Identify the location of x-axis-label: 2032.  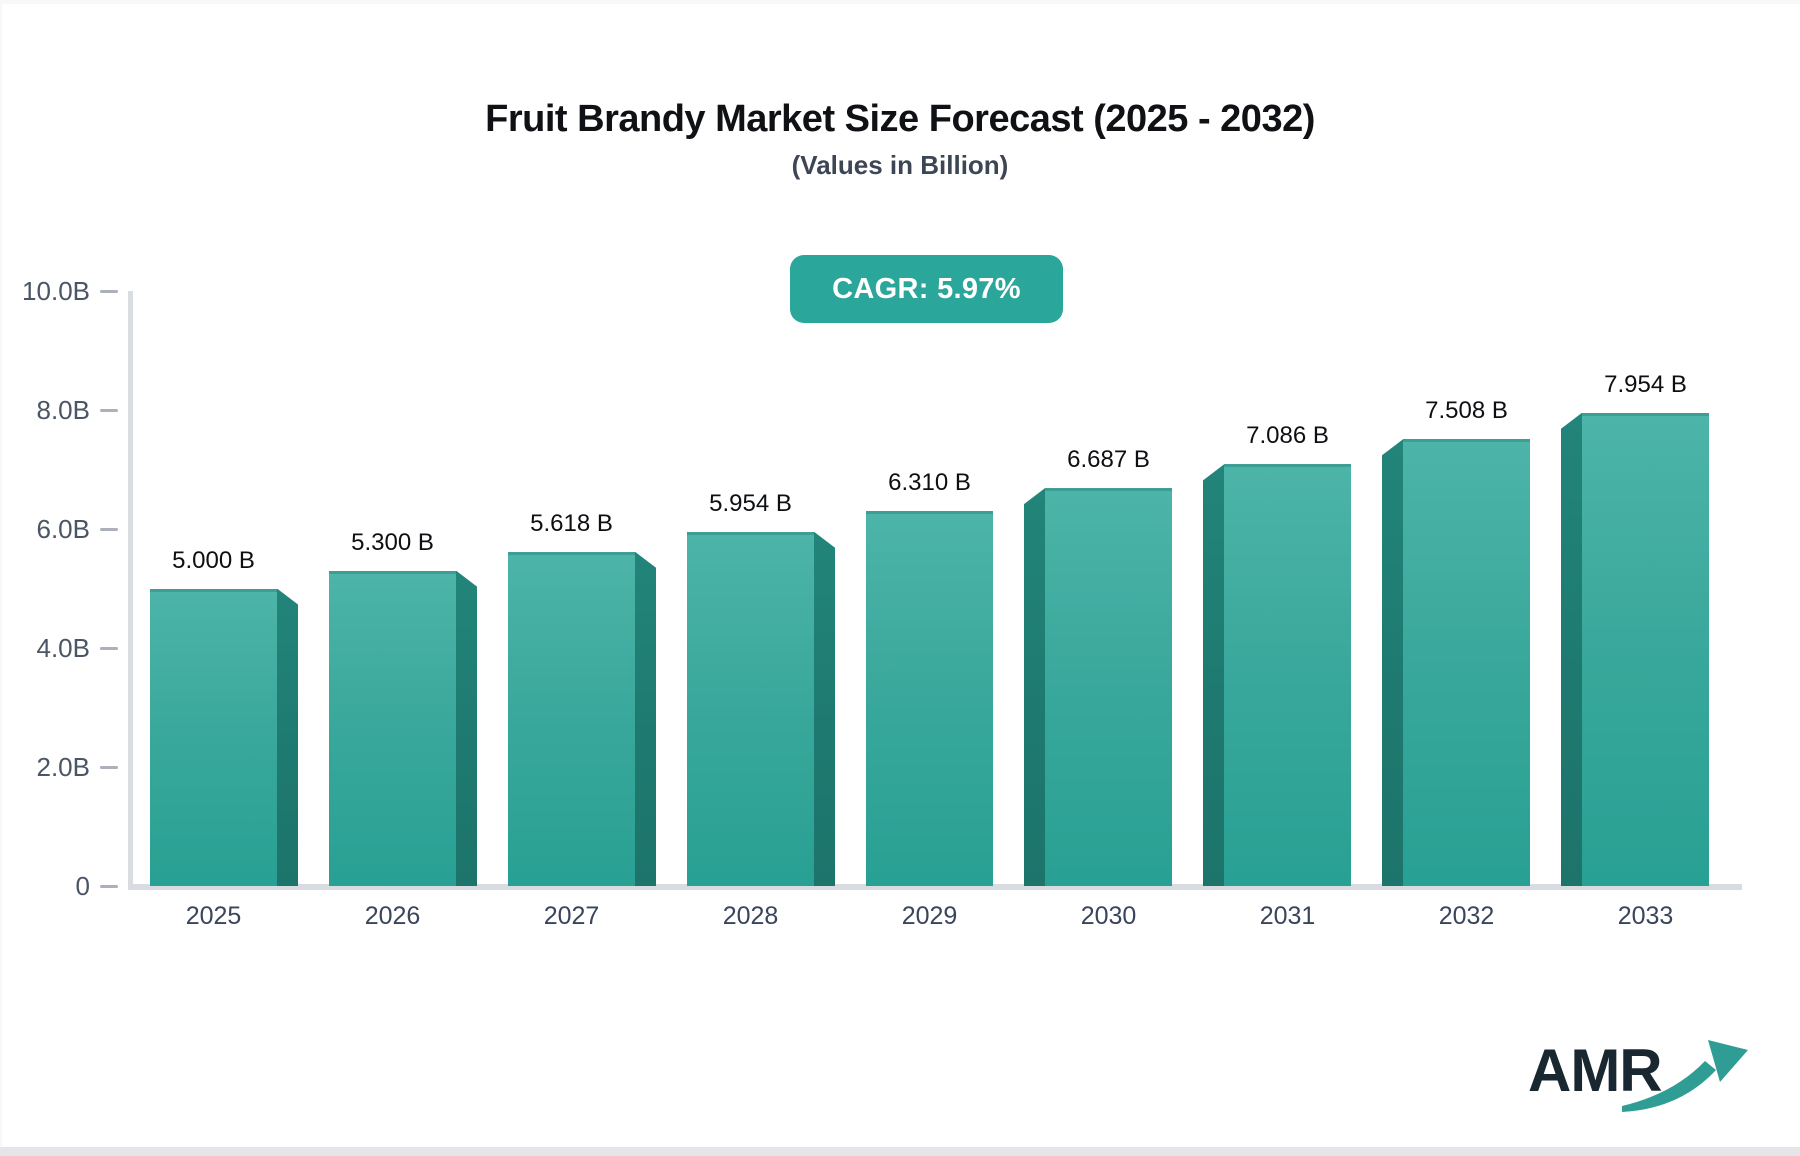
(1466, 916).